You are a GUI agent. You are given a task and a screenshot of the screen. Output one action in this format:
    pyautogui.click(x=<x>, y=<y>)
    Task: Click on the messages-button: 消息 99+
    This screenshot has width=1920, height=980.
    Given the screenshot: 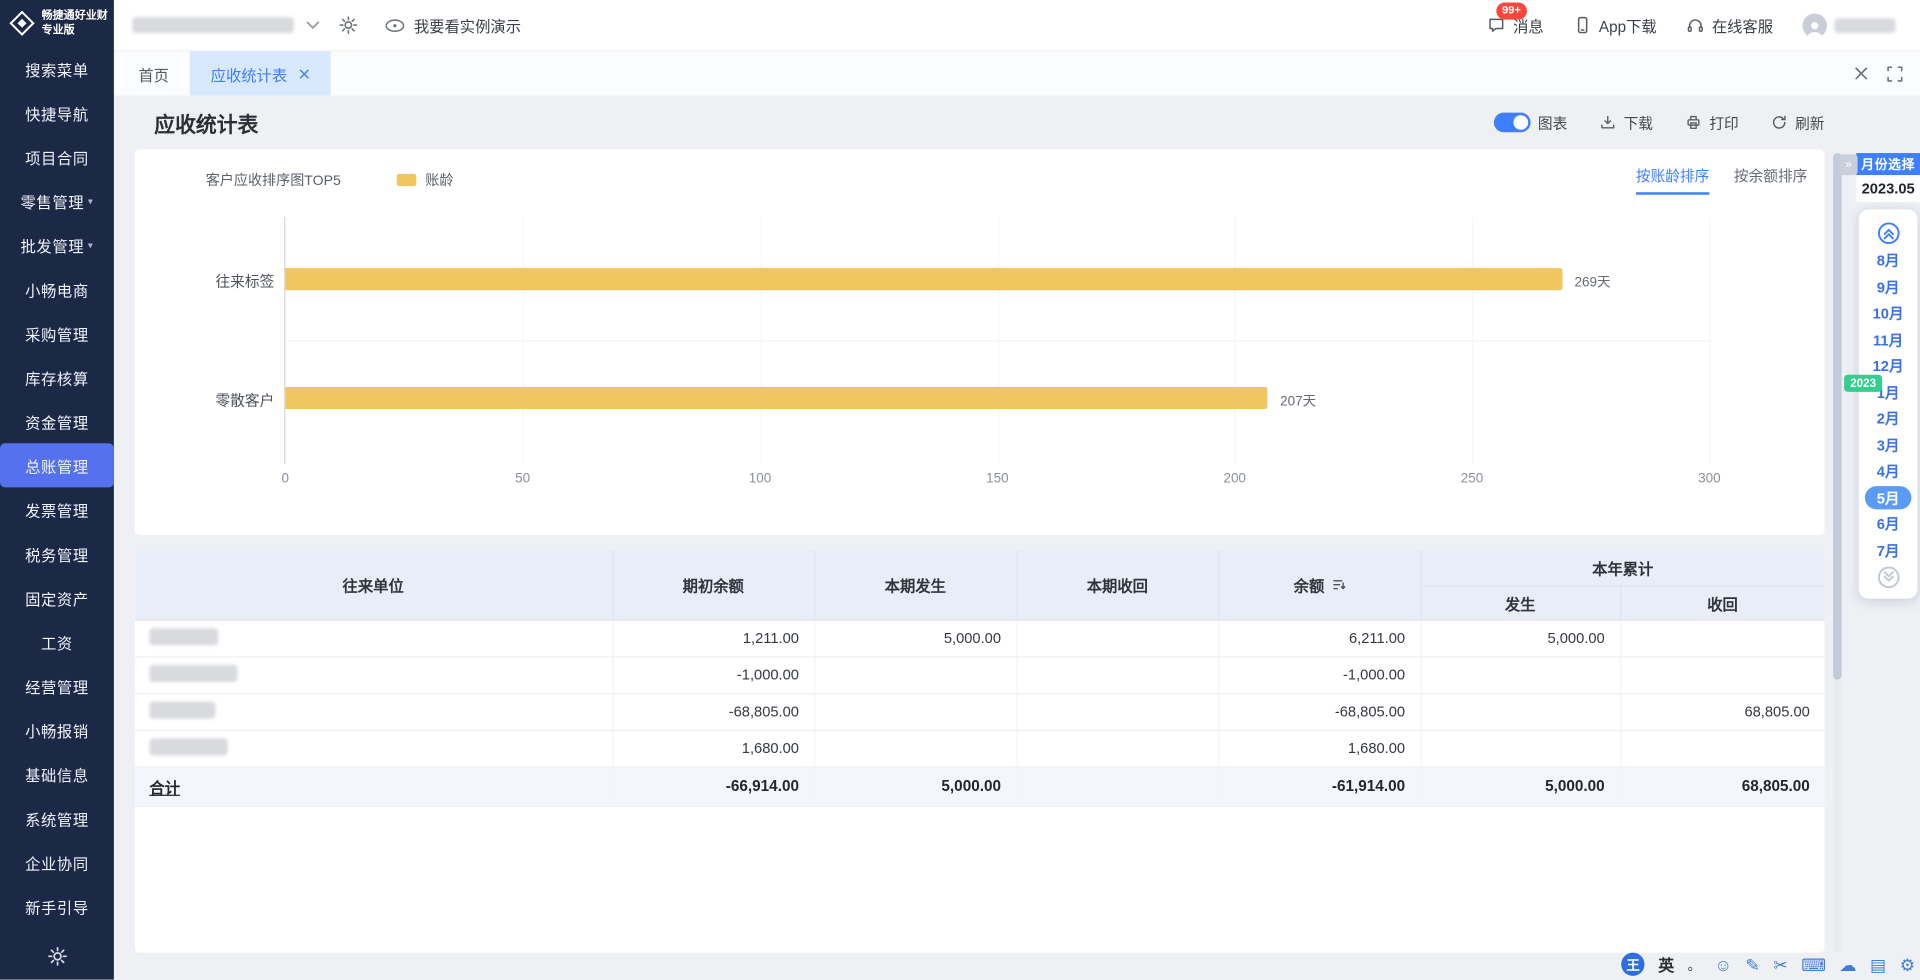 What is the action you would take?
    pyautogui.click(x=1515, y=19)
    